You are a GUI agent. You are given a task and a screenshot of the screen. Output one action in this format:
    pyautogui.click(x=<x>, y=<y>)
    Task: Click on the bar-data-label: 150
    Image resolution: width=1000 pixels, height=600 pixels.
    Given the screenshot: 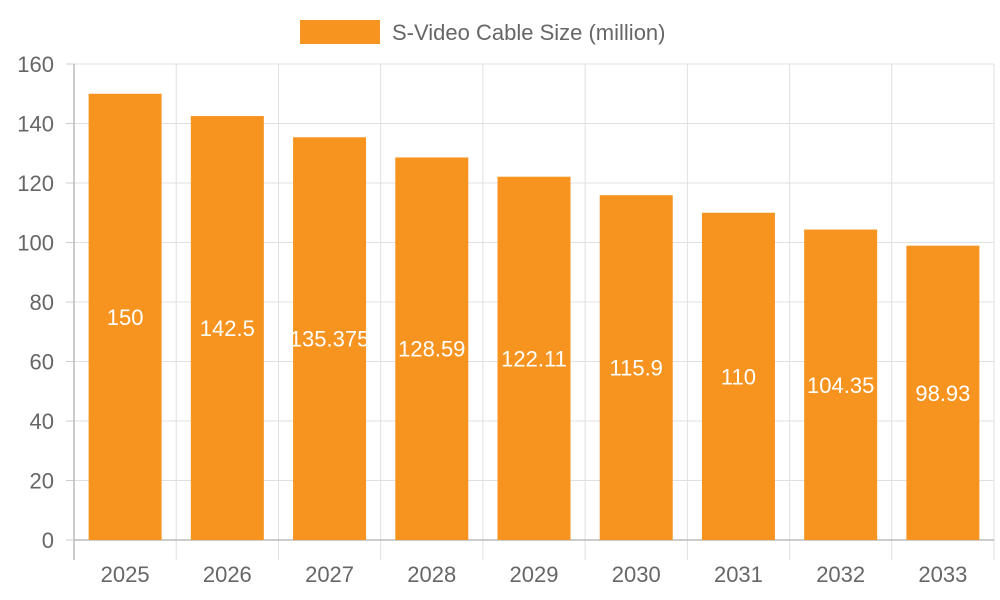 What is the action you would take?
    pyautogui.click(x=125, y=317)
    